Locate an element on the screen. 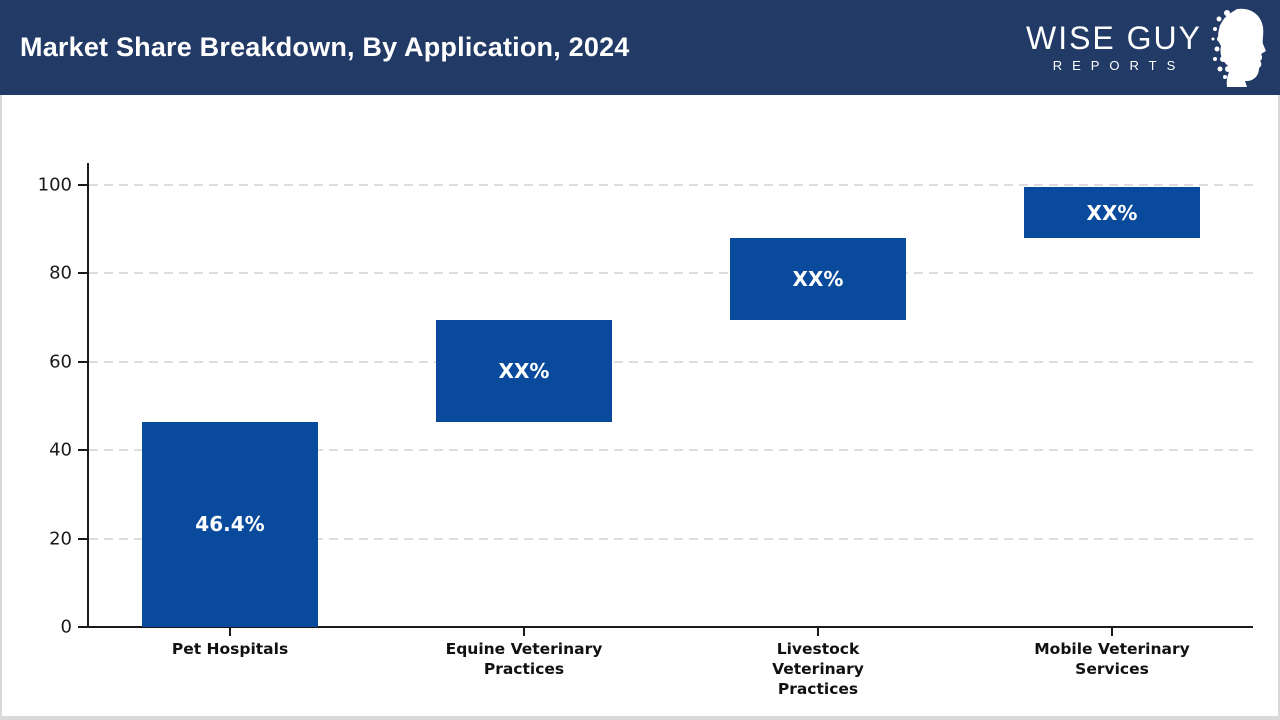 Image resolution: width=1280 pixels, height=720 pixels. logo-text: WISE GUY REPORTS is located at coordinates (1114, 47).